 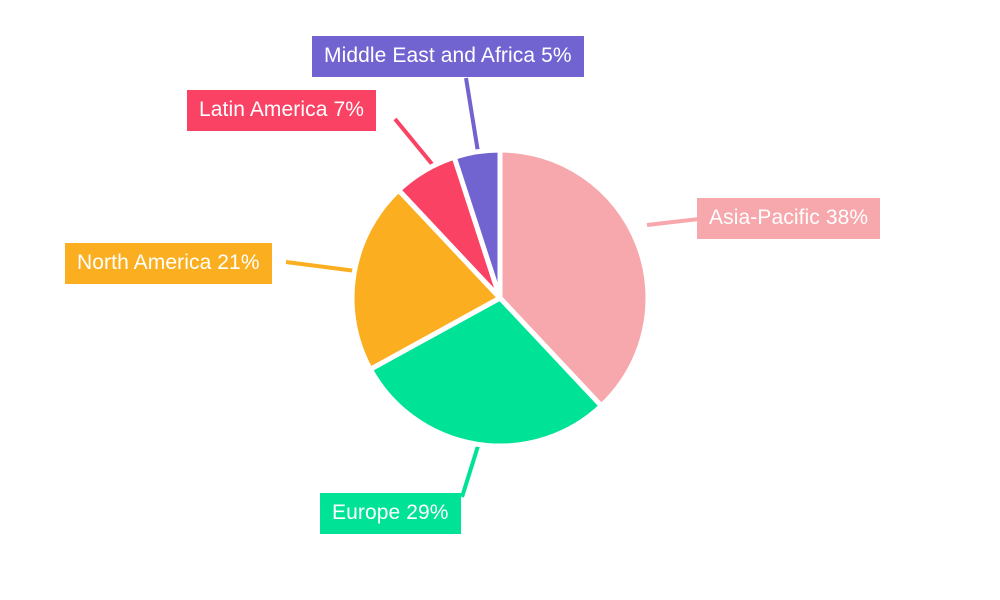 What do you see at coordinates (390, 513) in the screenshot?
I see `slice-label-europe: Europe 29%` at bounding box center [390, 513].